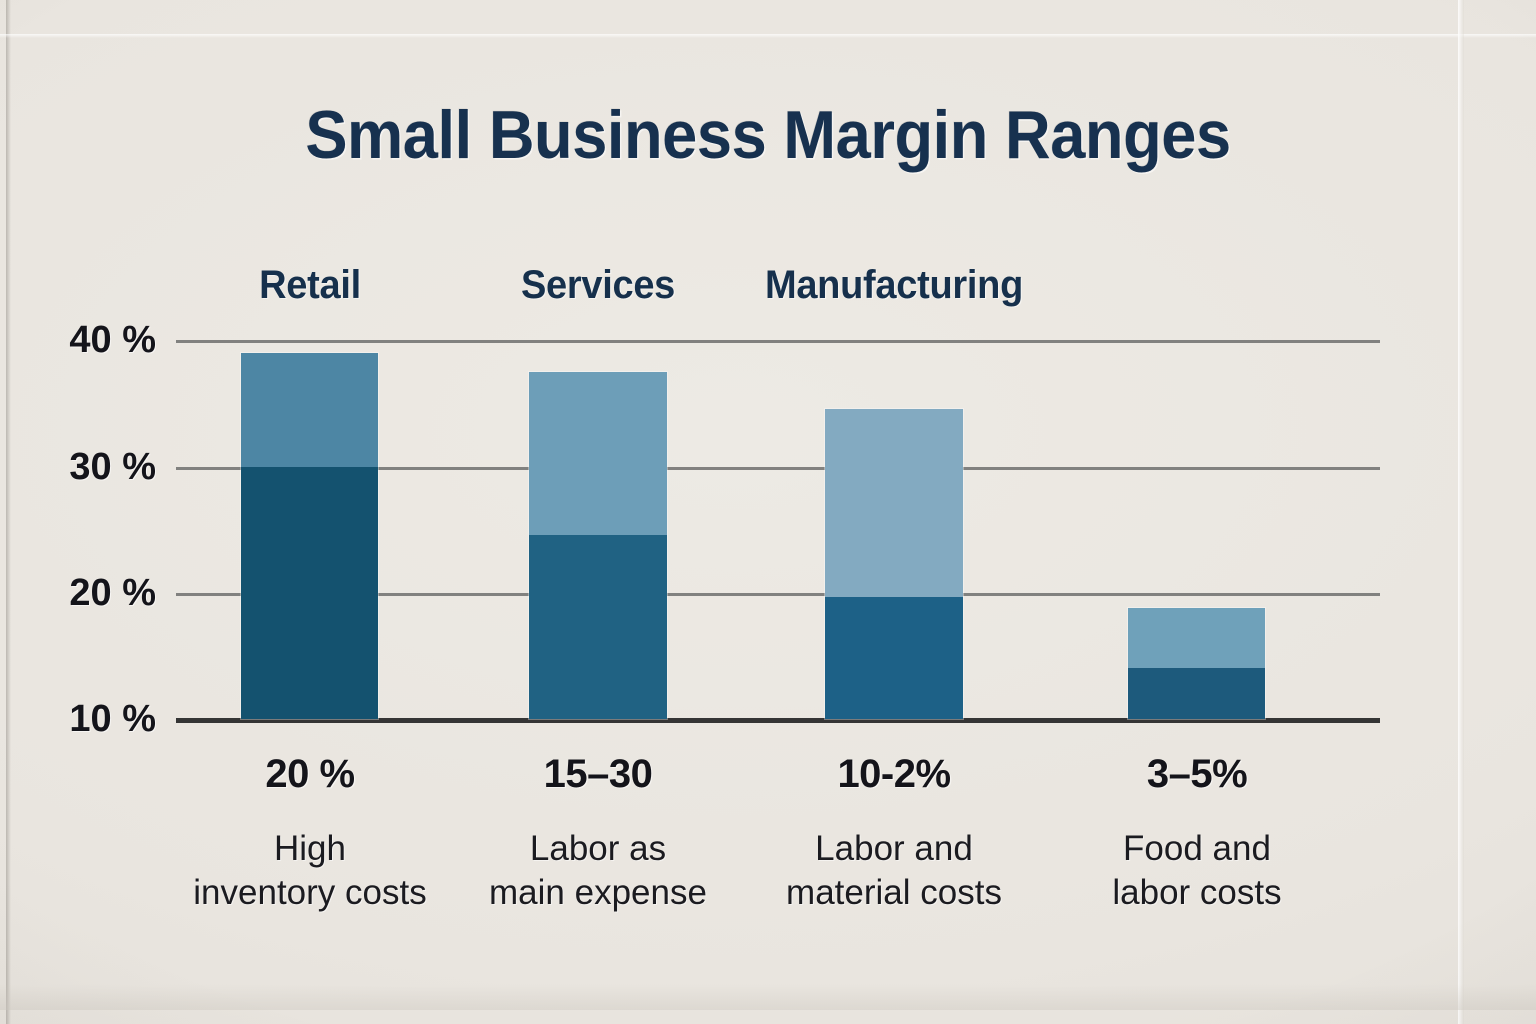  Describe the element at coordinates (1196, 638) in the screenshot. I see `bar-segment-upper-fourth` at that location.